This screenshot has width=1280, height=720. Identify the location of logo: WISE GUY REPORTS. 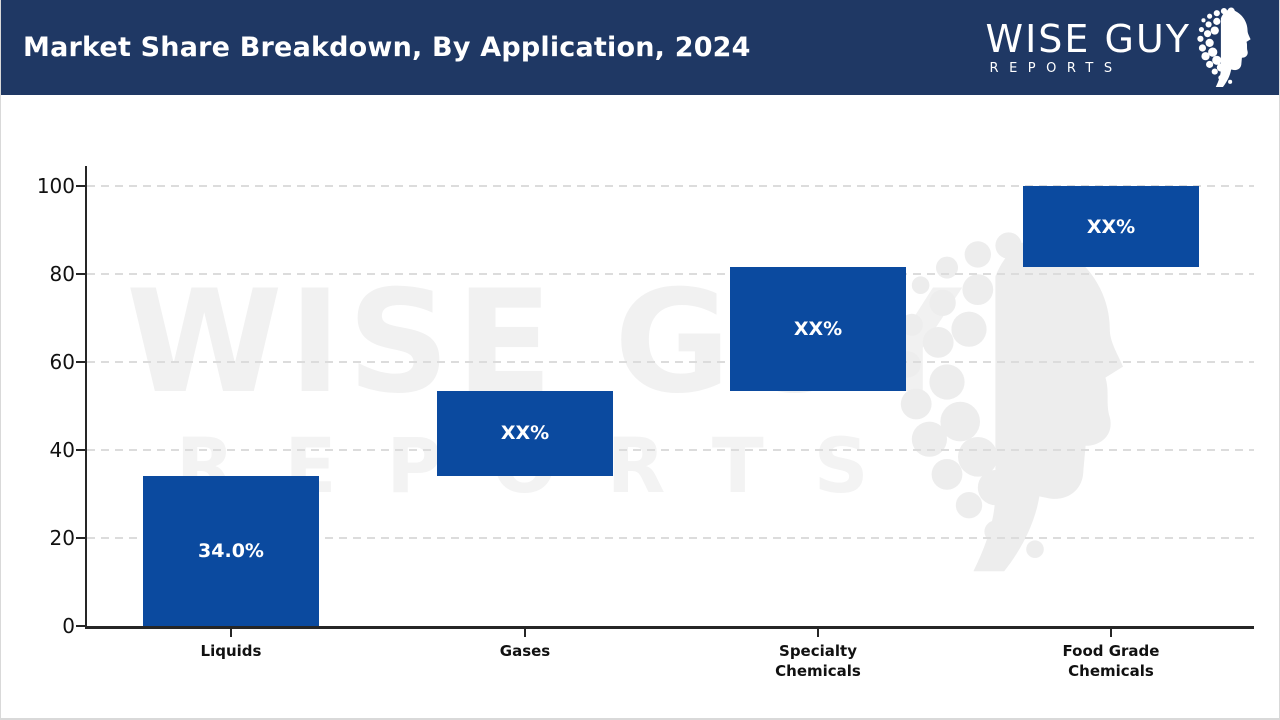
(1121, 47).